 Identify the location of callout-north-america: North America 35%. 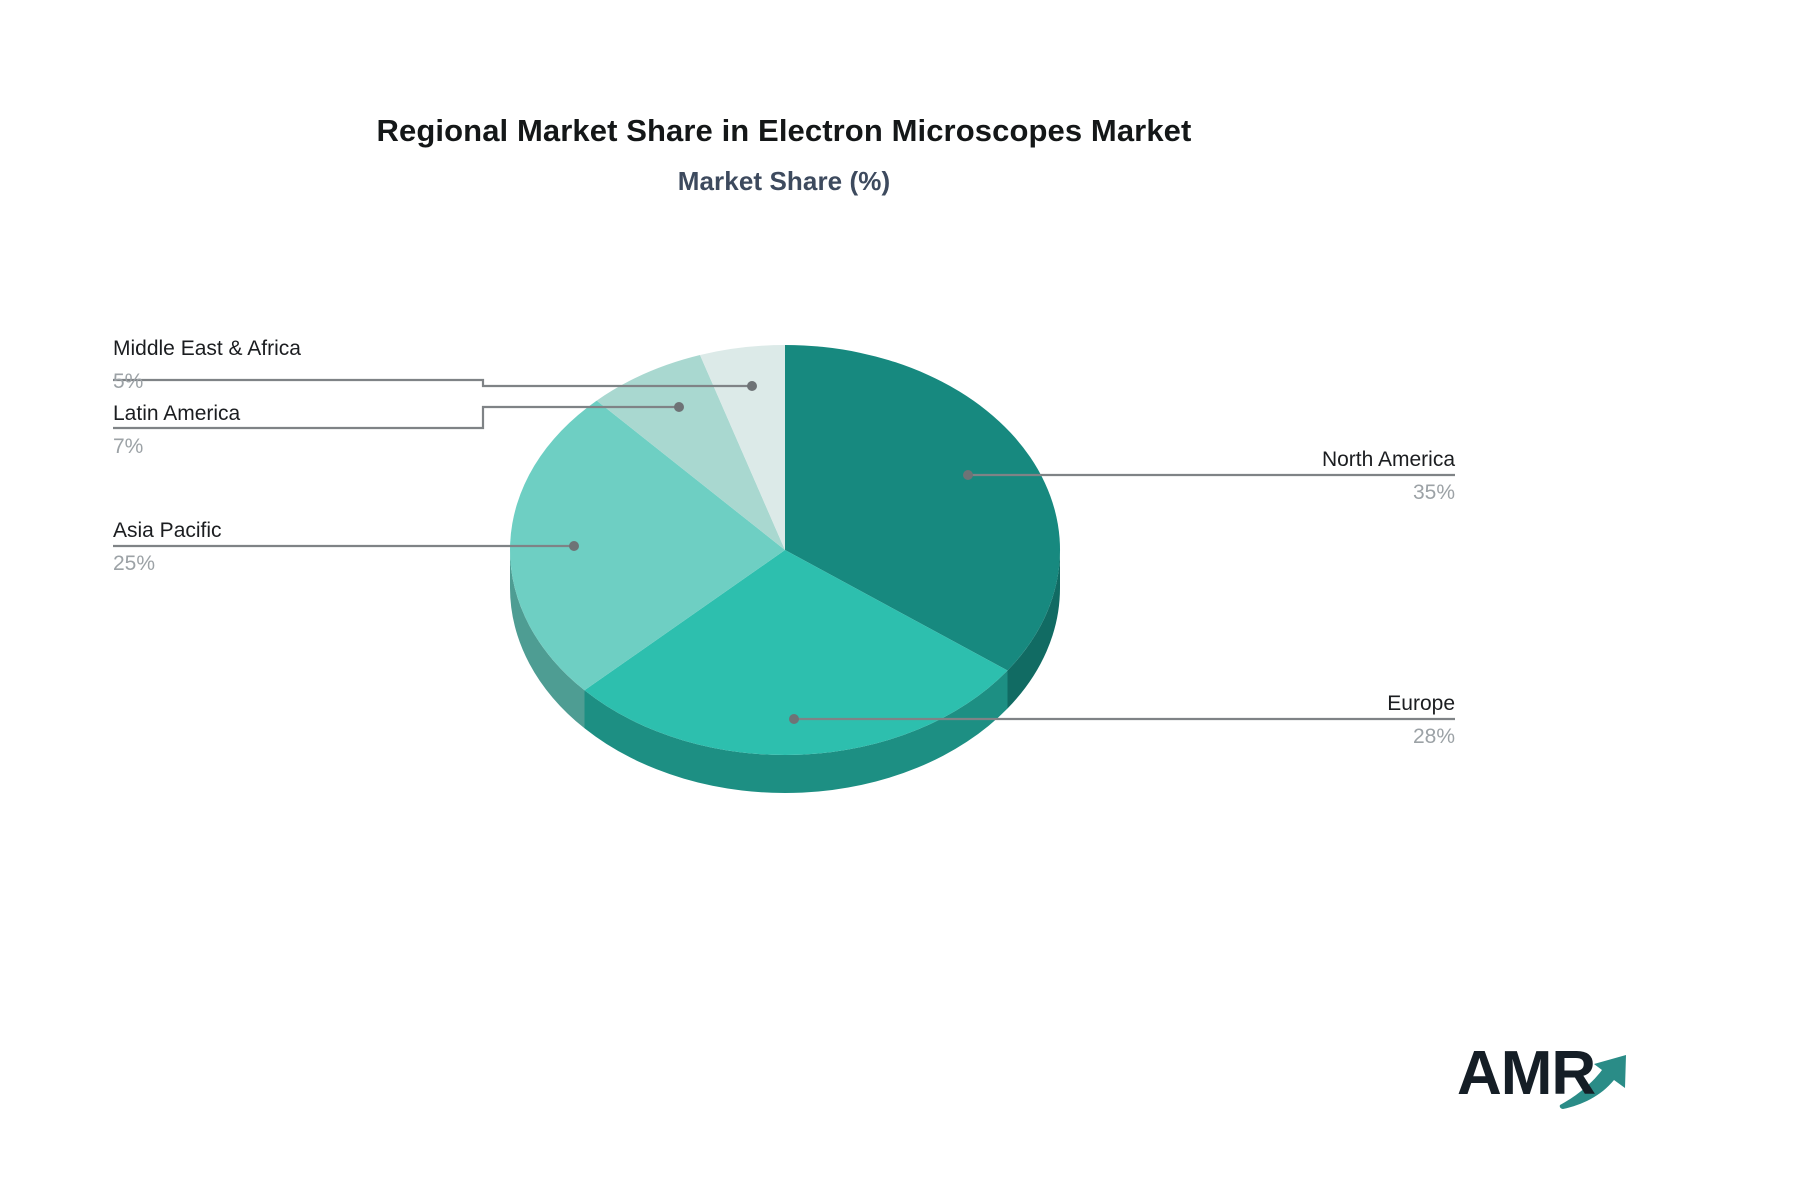
(1388, 476).